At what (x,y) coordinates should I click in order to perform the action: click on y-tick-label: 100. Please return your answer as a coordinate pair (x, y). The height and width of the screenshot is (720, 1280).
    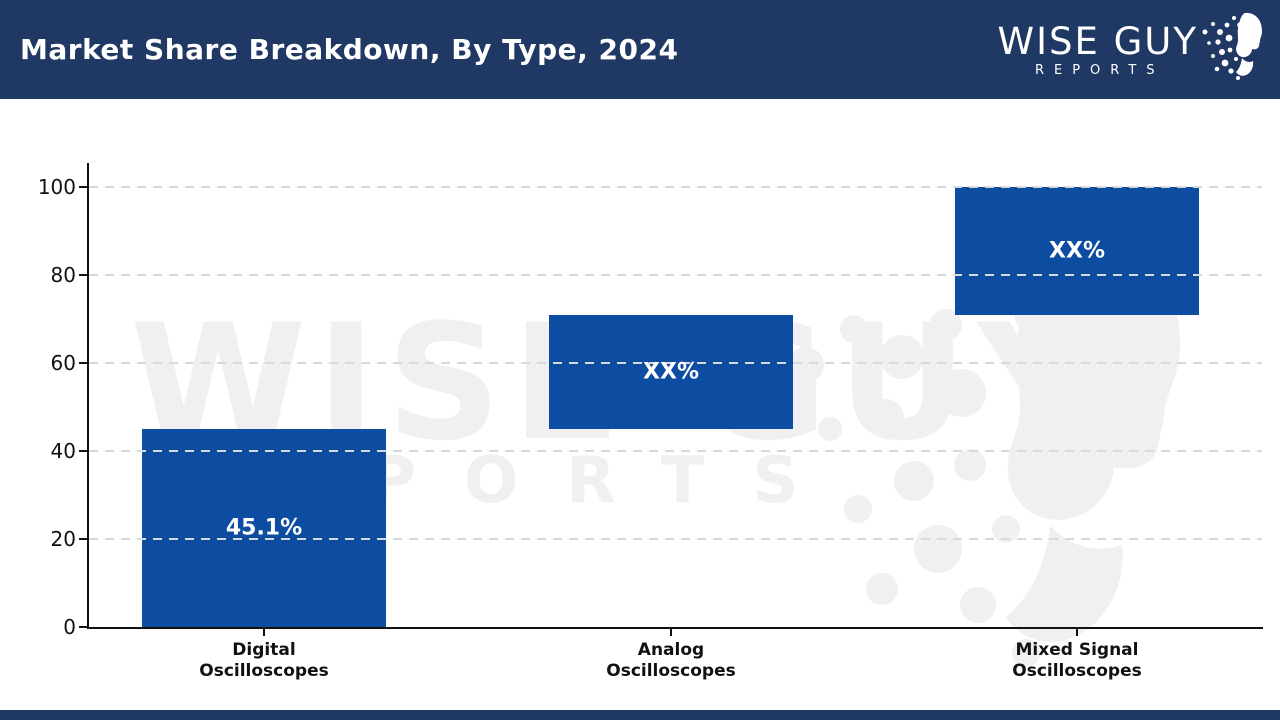
    Looking at the image, I should click on (56, 187).